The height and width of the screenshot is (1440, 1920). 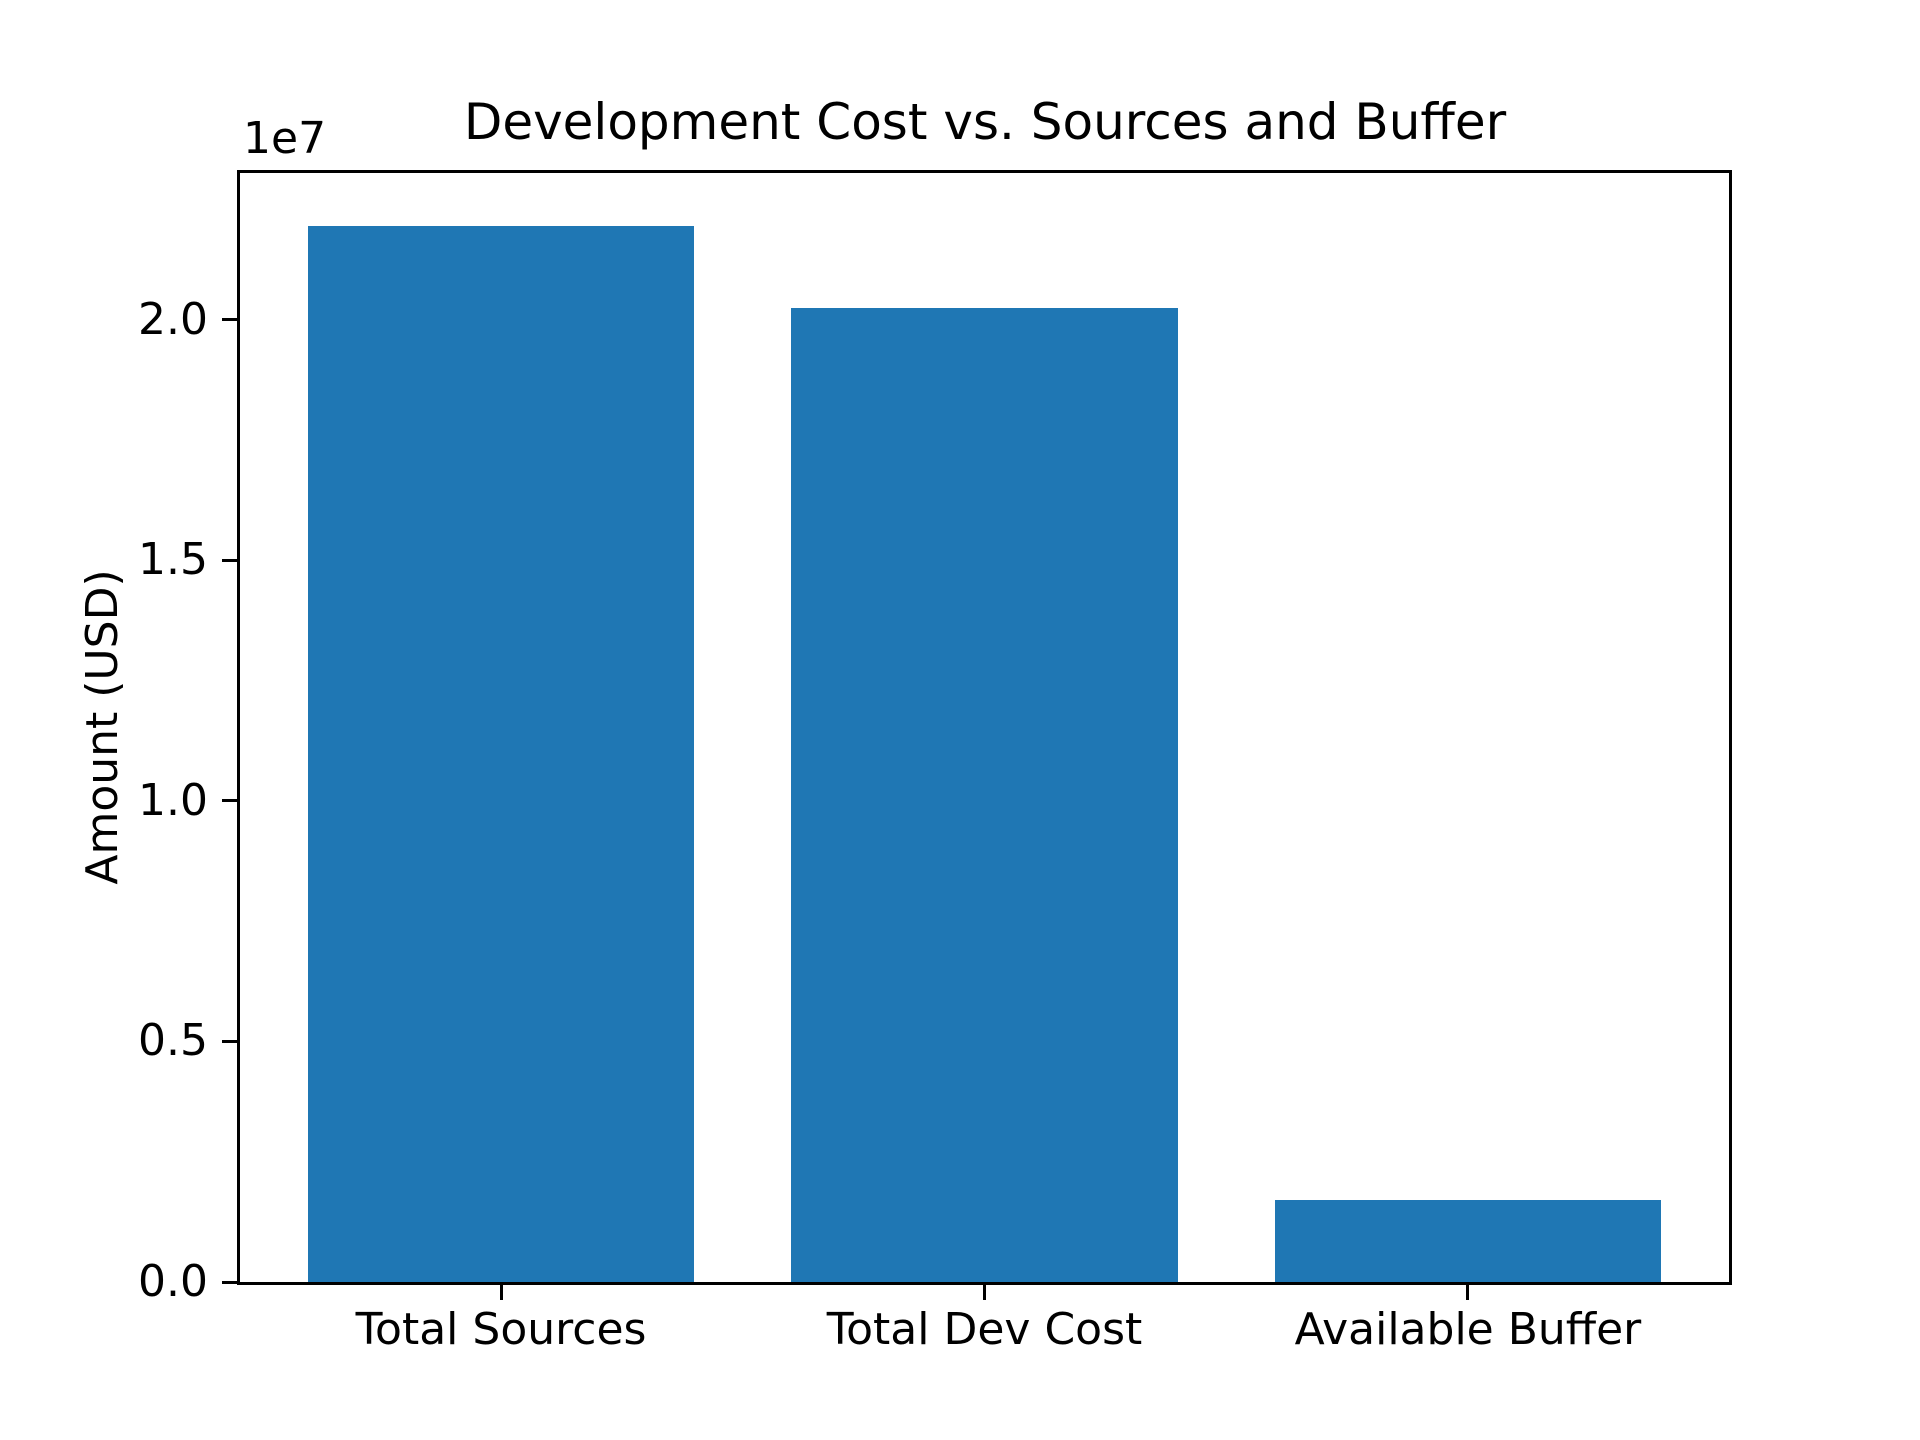 I want to click on bar-available-buffer, so click(x=1468, y=1241).